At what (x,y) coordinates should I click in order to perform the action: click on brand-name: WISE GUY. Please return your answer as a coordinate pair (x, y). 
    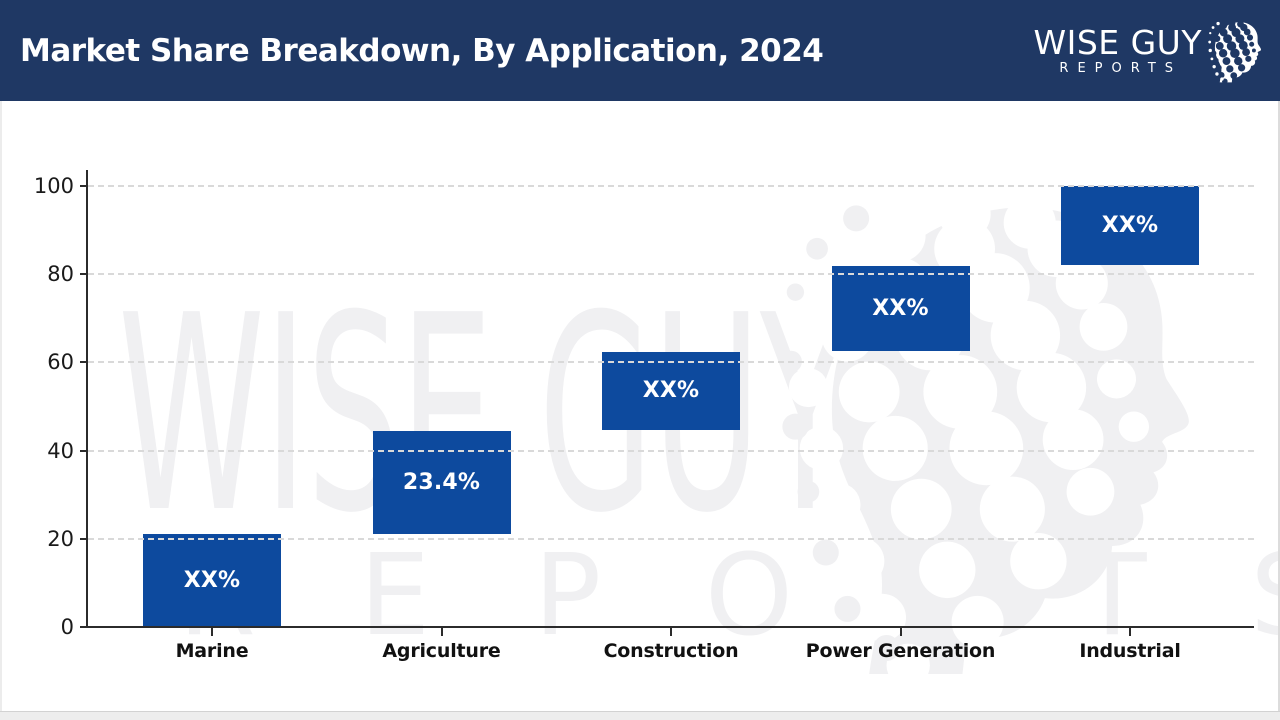
    Looking at the image, I should click on (1117, 42).